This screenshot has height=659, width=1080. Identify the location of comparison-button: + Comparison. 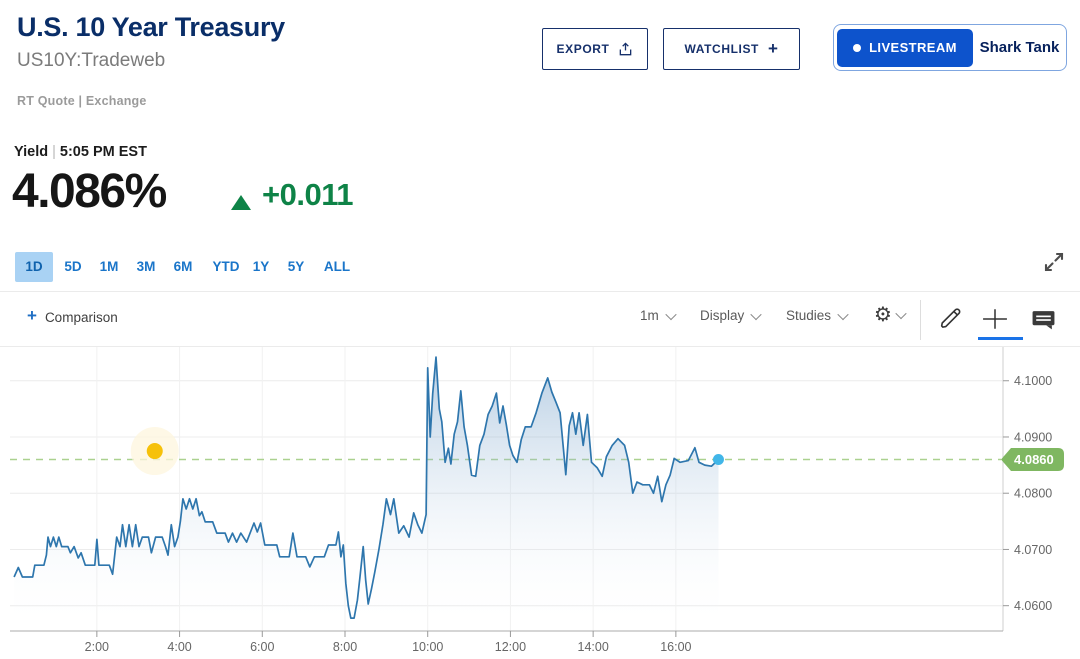
(72, 316).